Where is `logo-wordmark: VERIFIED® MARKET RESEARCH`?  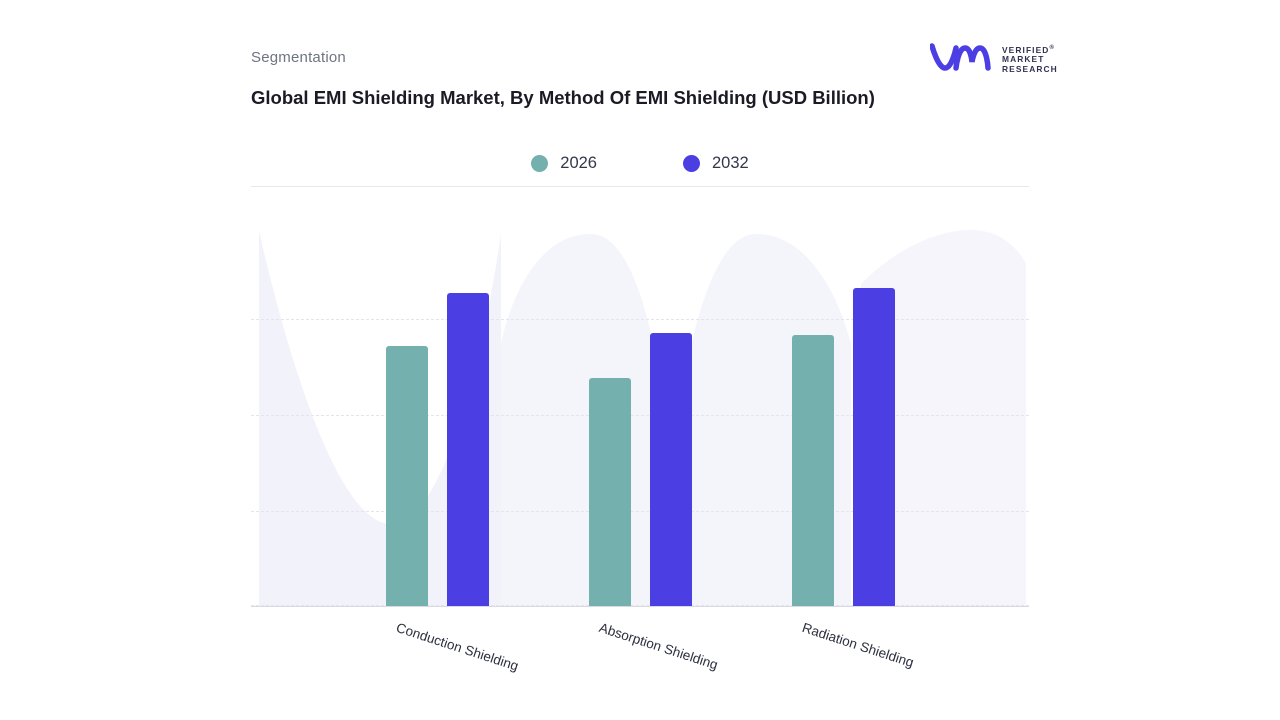
logo-wordmark: VERIFIED® MARKET RESEARCH is located at coordinates (1030, 59).